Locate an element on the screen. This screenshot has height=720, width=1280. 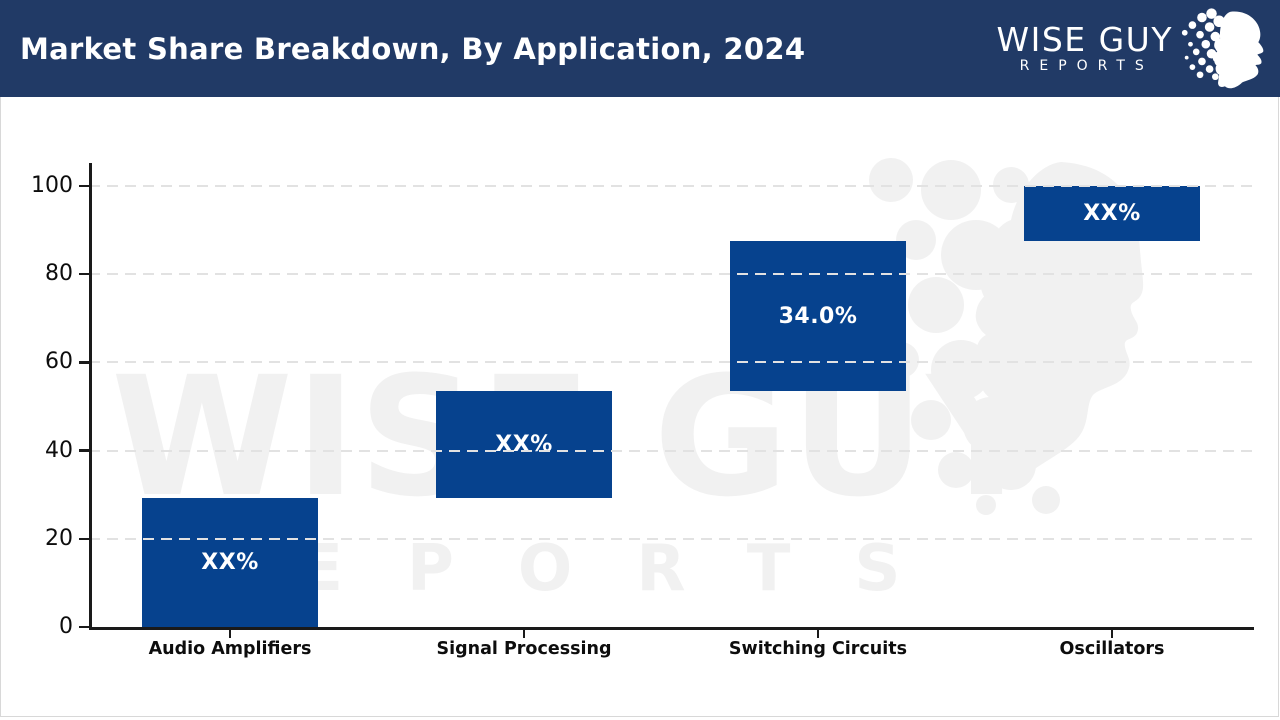
x-axis-category-label: Oscillators is located at coordinates (1112, 649).